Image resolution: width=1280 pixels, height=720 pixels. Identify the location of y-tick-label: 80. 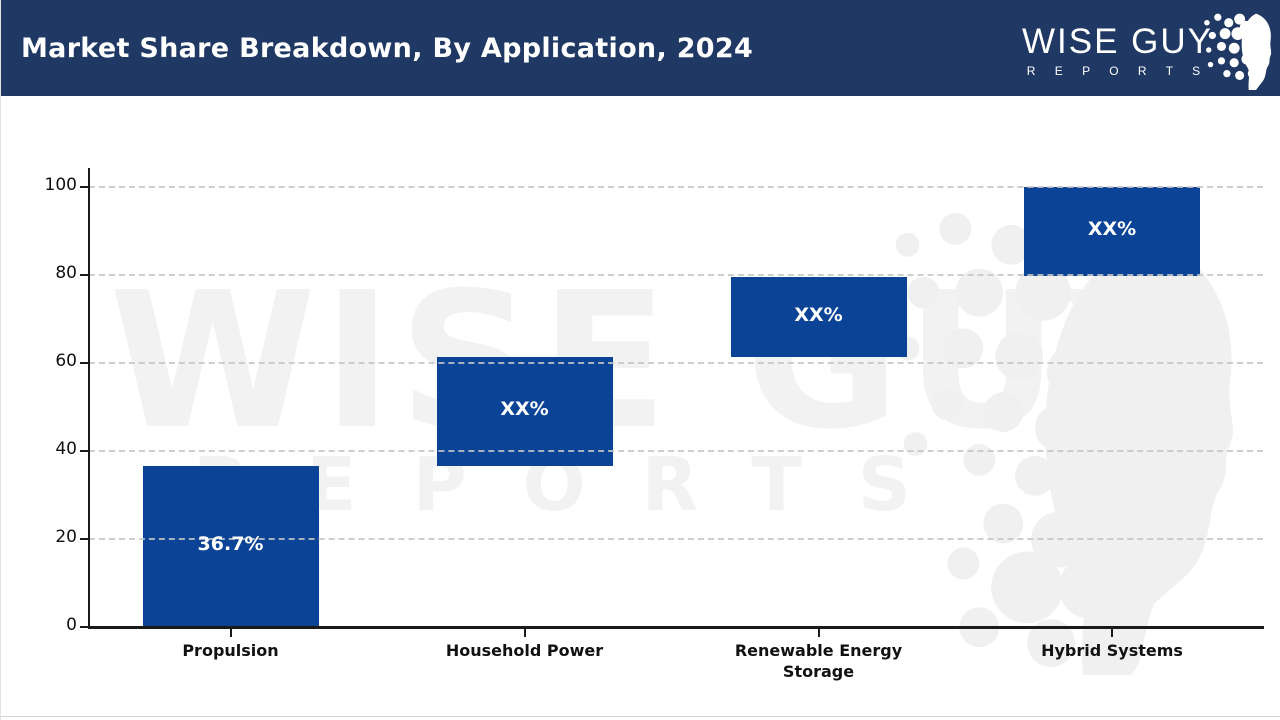
(66, 273).